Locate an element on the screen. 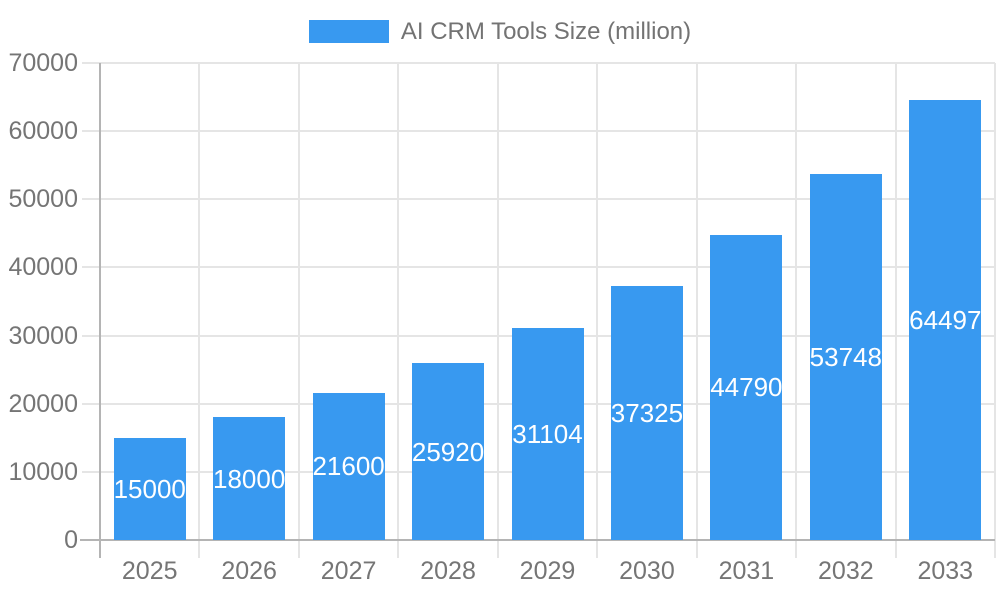  bar-value-label: 44790 is located at coordinates (746, 387).